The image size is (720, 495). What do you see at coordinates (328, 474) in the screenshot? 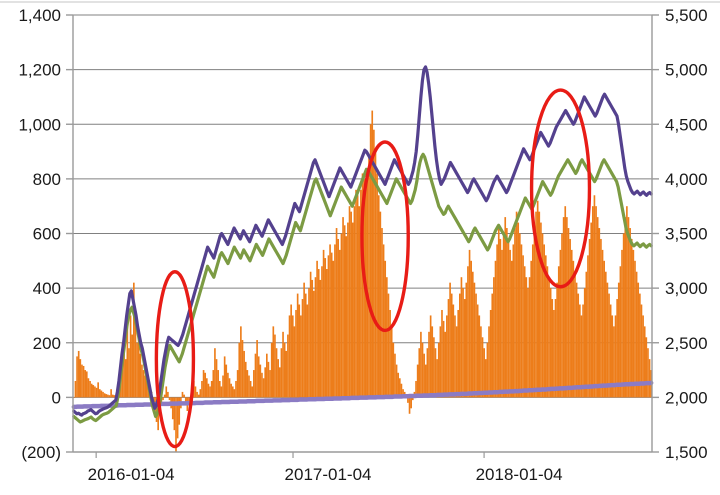
I see `x-tick-label: 2017-01-04` at bounding box center [328, 474].